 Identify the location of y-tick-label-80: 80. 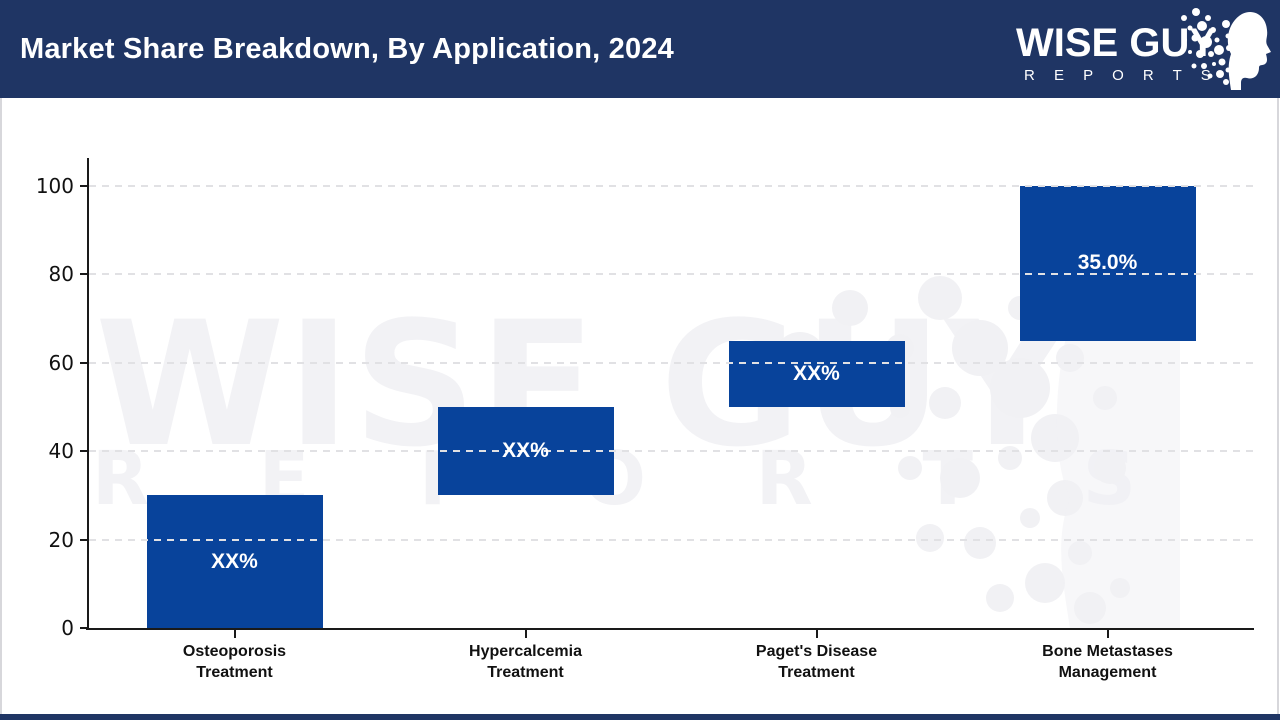
(61, 274).